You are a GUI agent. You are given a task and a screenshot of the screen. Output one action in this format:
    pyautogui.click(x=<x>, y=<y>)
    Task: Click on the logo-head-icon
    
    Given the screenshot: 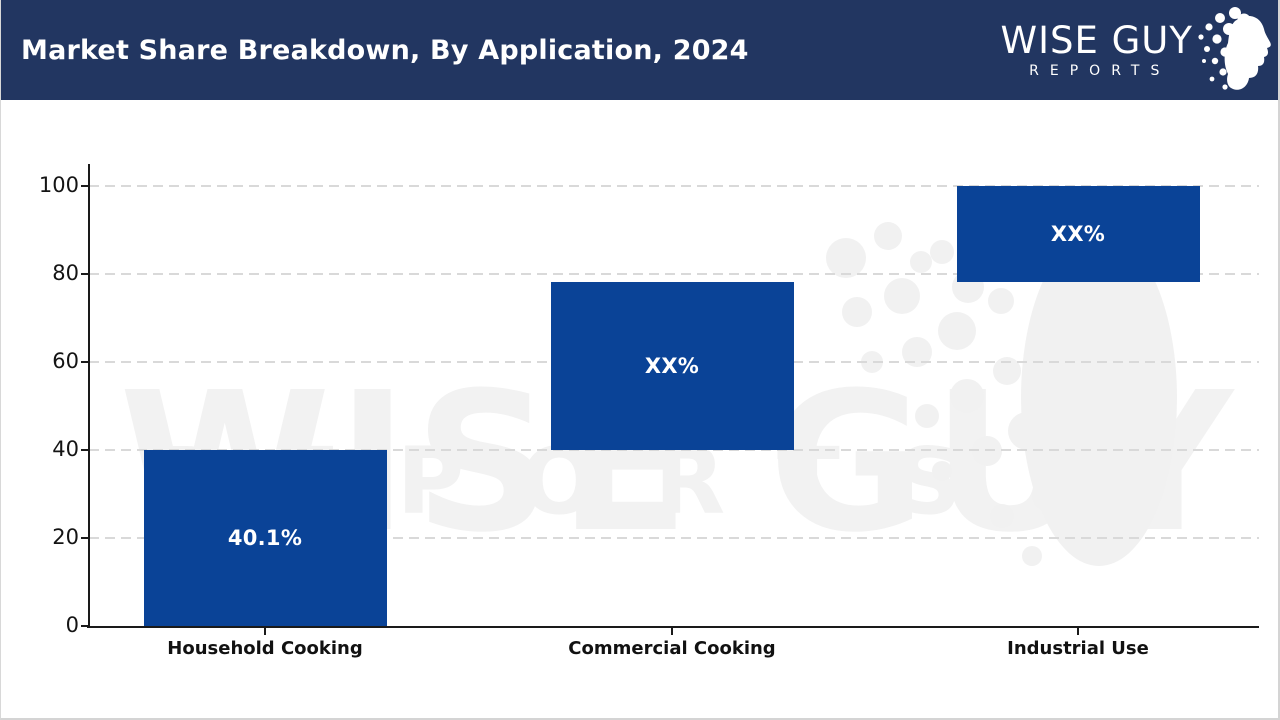 What is the action you would take?
    pyautogui.click(x=1234, y=48)
    